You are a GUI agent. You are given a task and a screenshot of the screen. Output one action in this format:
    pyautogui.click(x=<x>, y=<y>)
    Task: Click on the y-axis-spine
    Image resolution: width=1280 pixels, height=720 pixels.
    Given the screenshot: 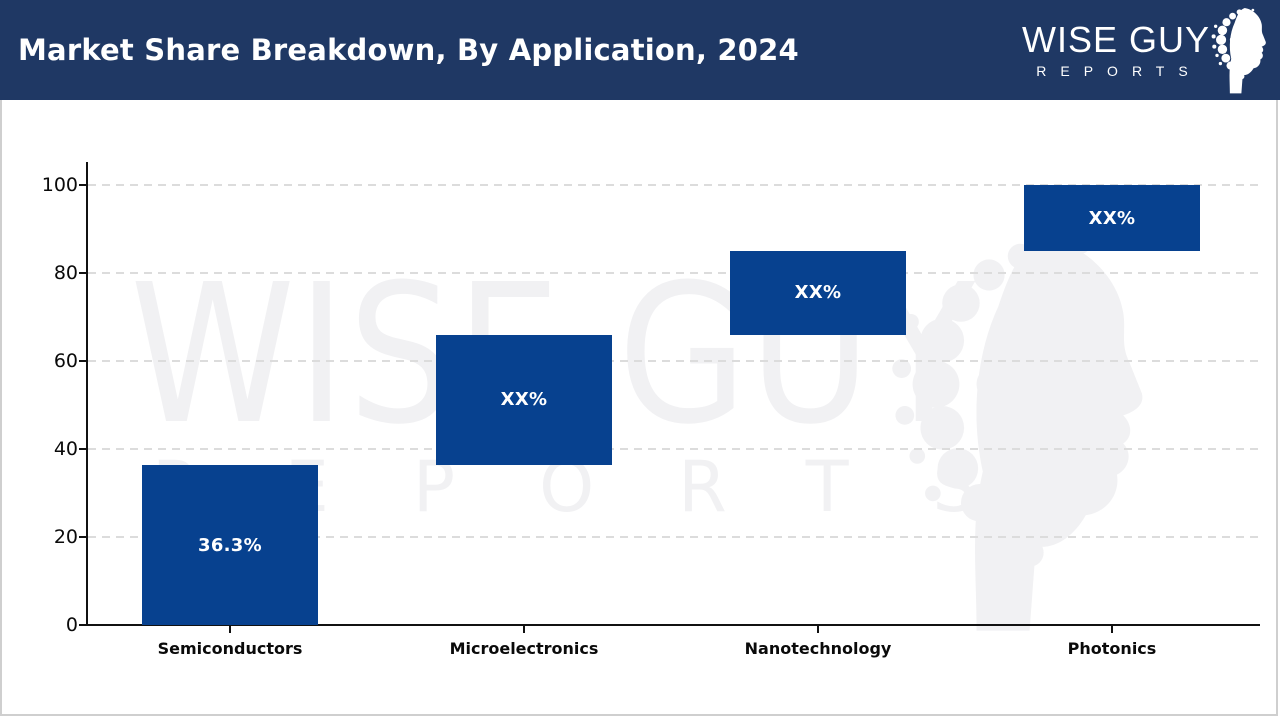 What is the action you would take?
    pyautogui.click(x=87, y=393)
    